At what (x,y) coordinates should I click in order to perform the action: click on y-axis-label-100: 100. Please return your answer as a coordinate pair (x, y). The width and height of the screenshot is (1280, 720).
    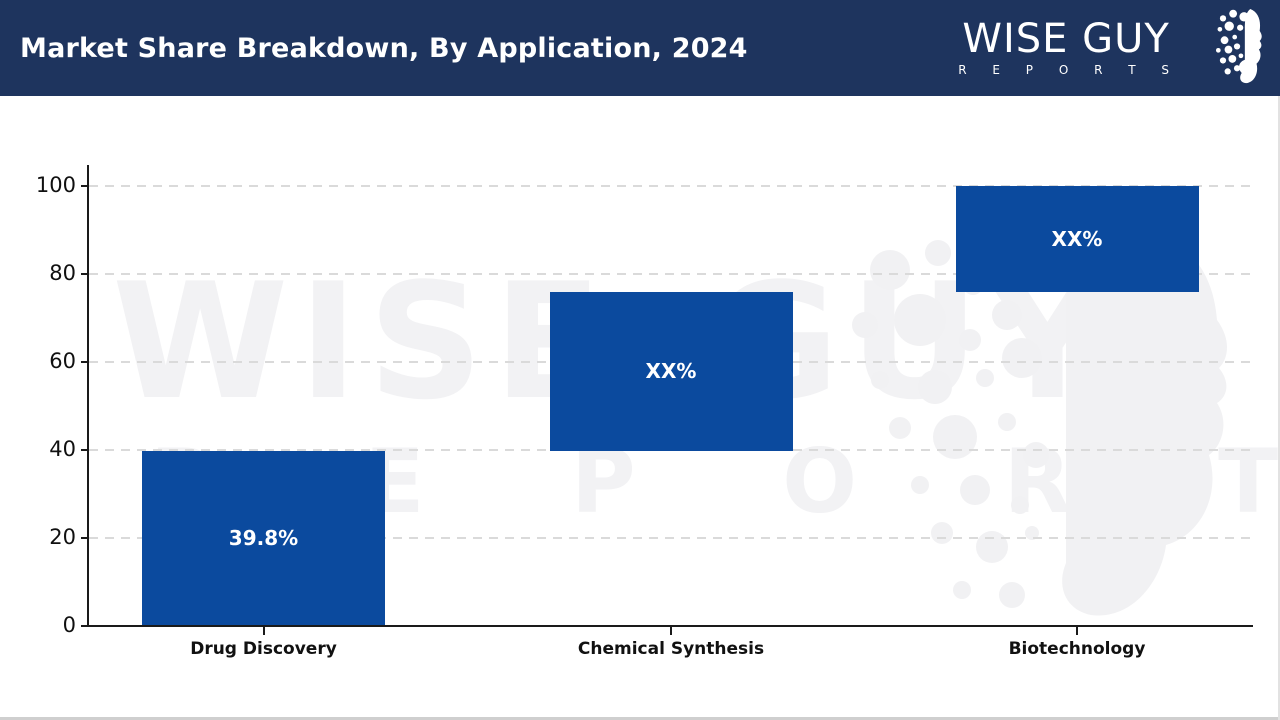
    Looking at the image, I should click on (55, 184).